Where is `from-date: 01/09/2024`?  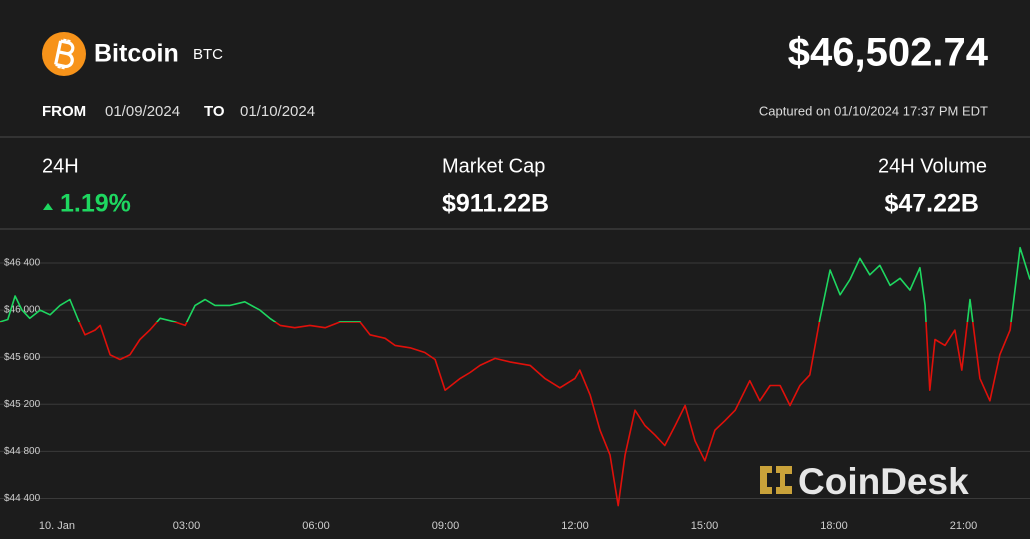
from-date: 01/09/2024 is located at coordinates (142, 111).